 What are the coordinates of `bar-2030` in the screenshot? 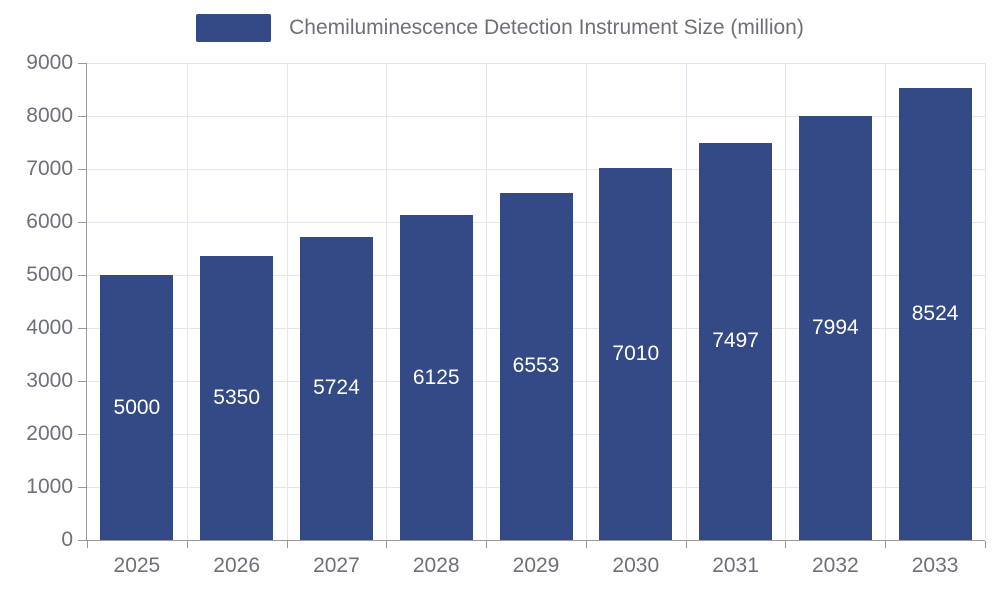 It's located at (636, 354).